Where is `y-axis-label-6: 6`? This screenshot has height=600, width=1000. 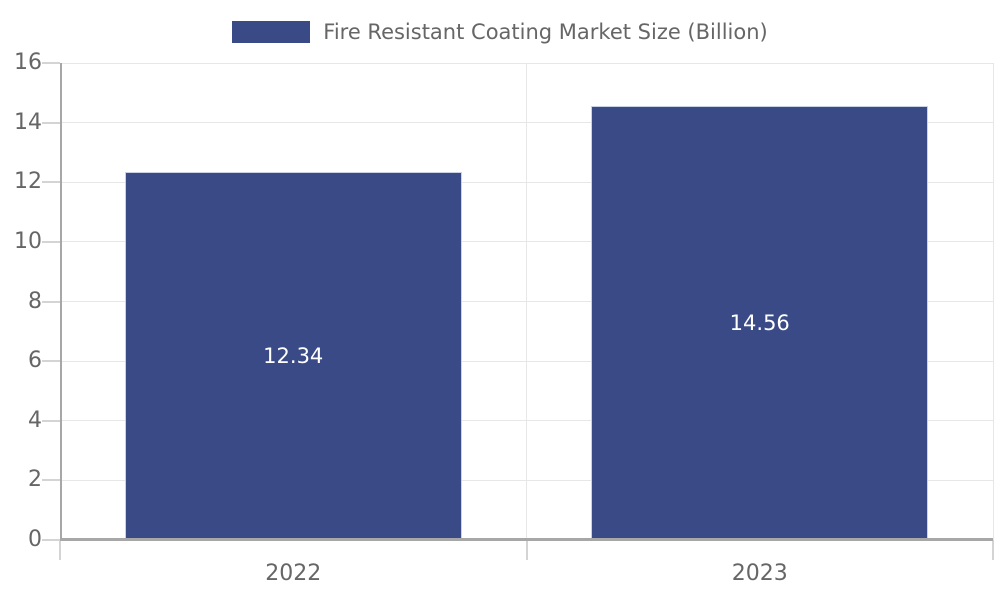 y-axis-label-6: 6 is located at coordinates (35, 361).